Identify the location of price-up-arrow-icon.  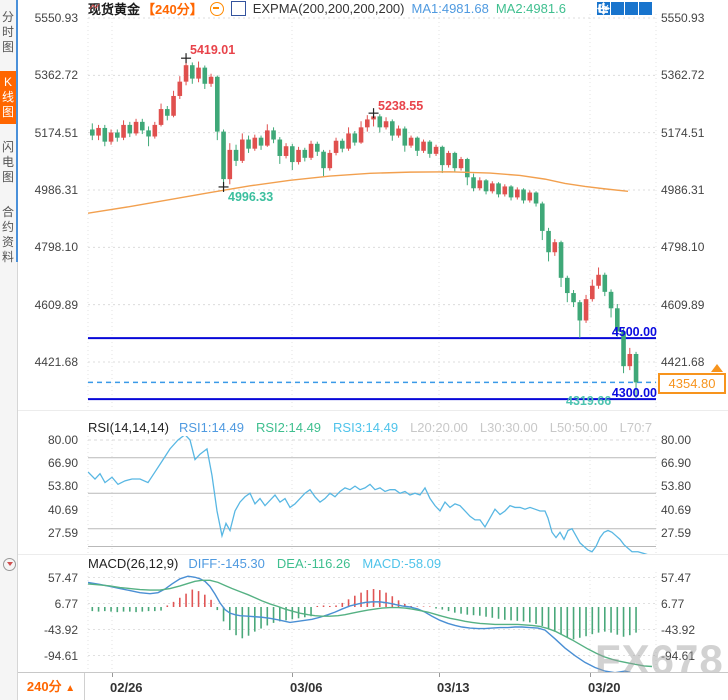
(717, 368).